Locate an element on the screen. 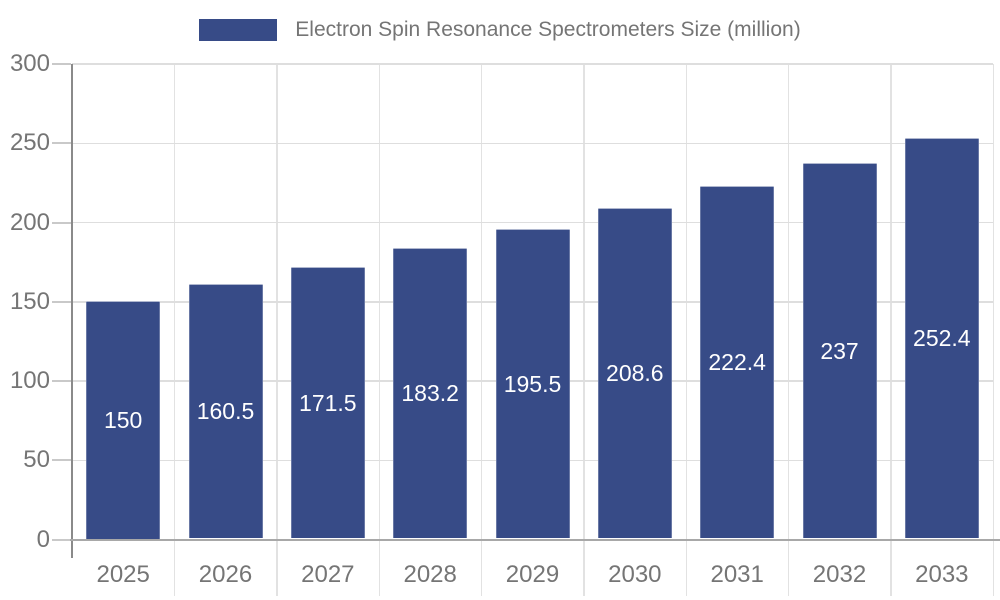  y-axis-line is located at coordinates (71, 311).